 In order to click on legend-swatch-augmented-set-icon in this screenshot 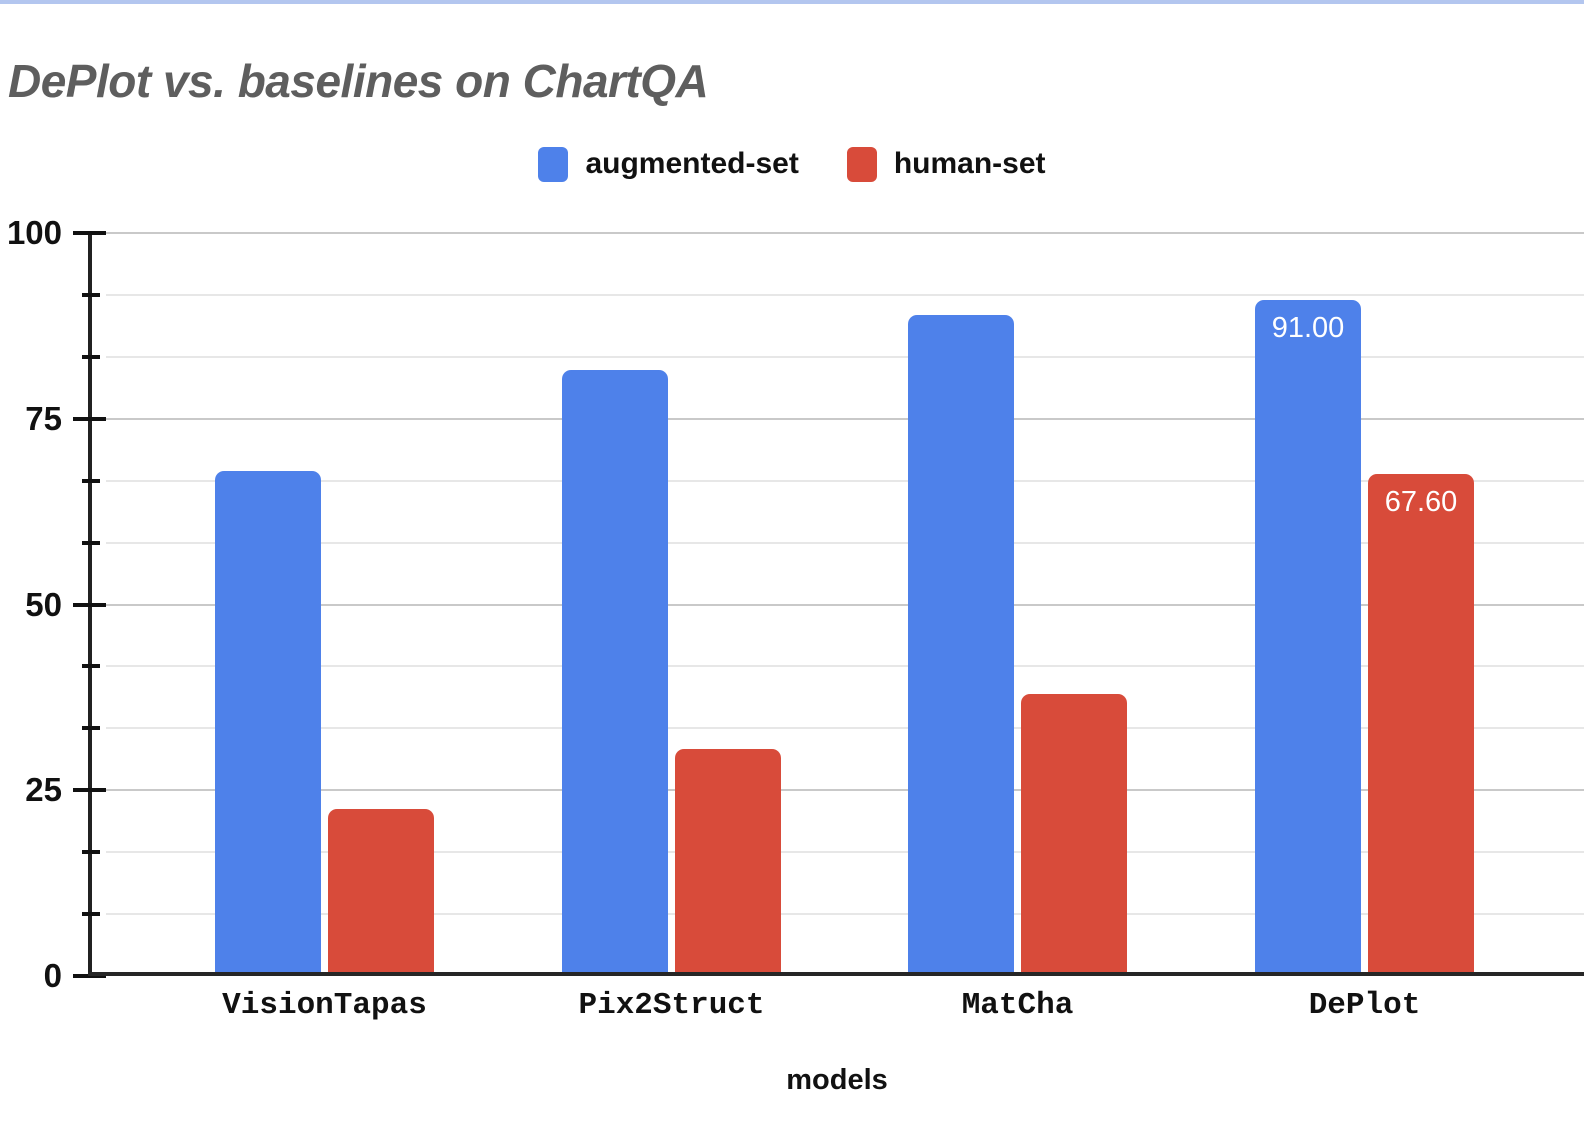, I will do `click(553, 164)`.